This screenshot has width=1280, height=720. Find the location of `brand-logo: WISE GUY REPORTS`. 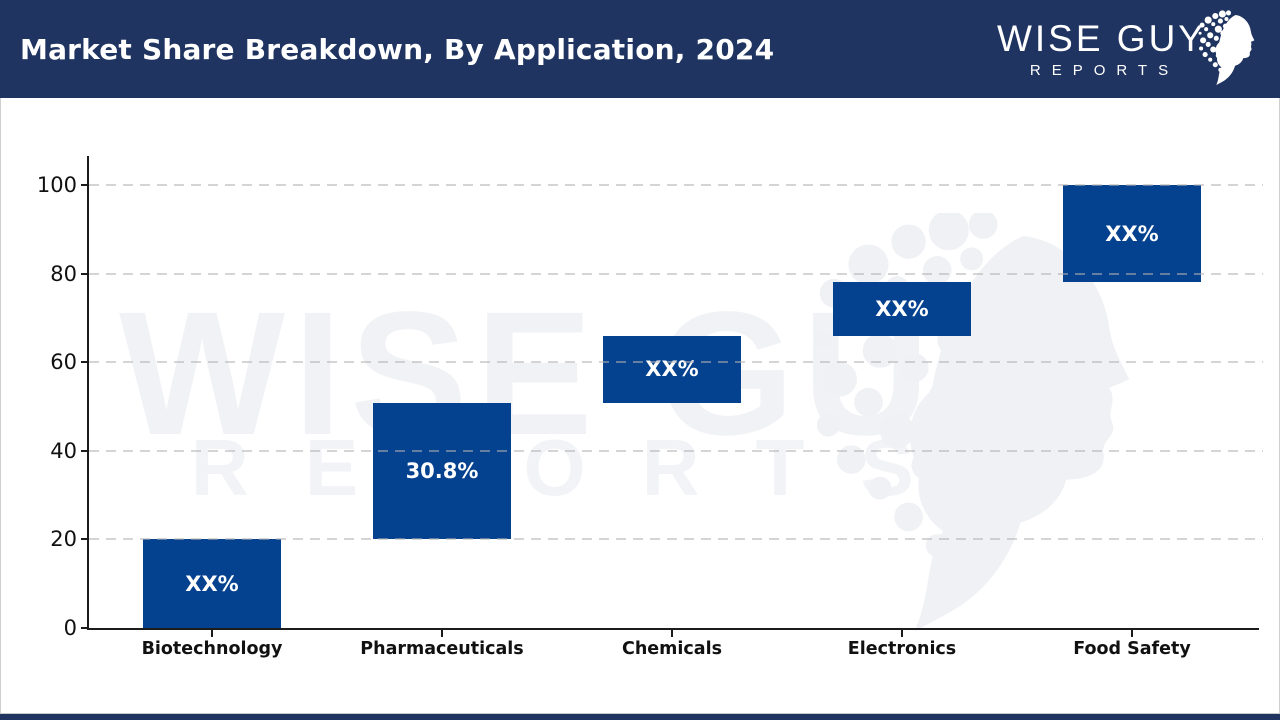

brand-logo: WISE GUY REPORTS is located at coordinates (1129, 49).